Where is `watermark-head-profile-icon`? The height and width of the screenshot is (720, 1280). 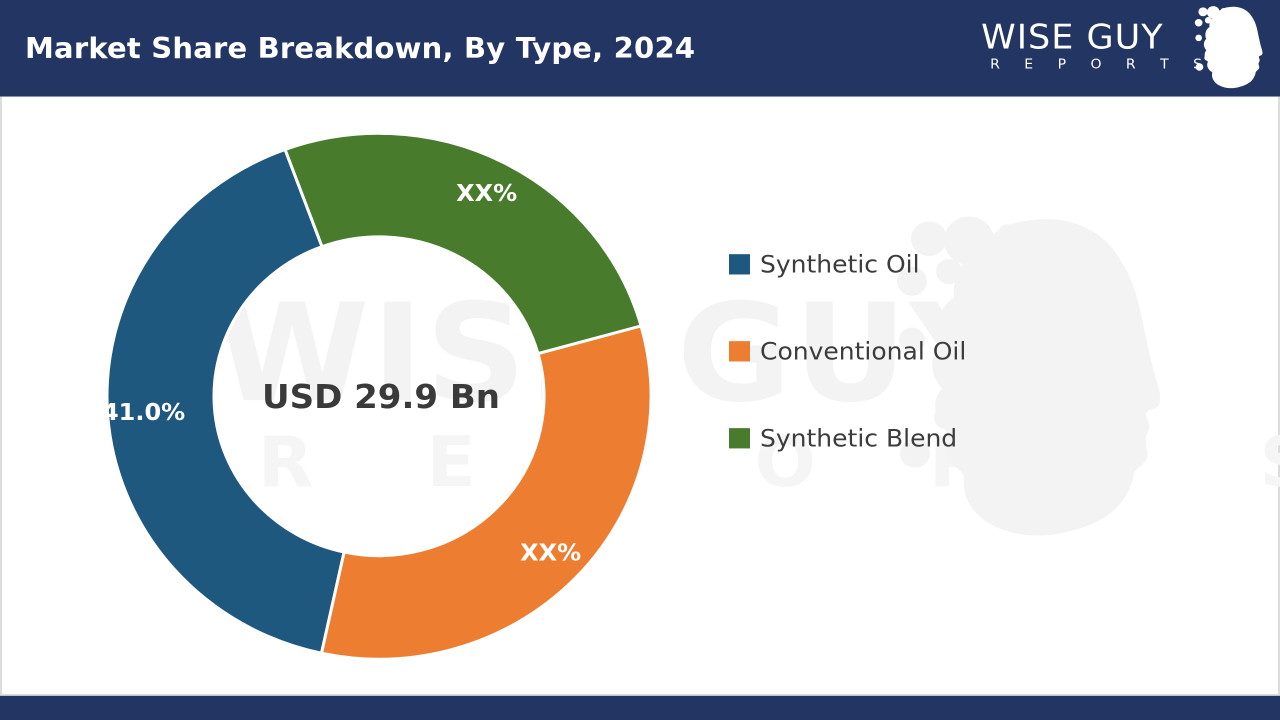
watermark-head-profile-icon is located at coordinates (1029, 376).